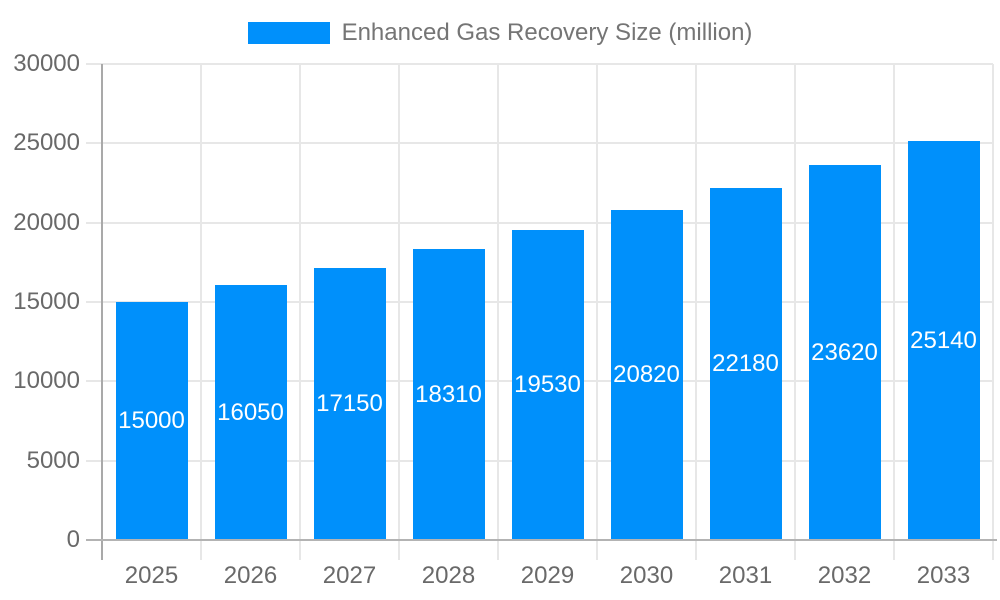 This screenshot has width=1000, height=600. I want to click on bar-value-label: 16050, so click(250, 412).